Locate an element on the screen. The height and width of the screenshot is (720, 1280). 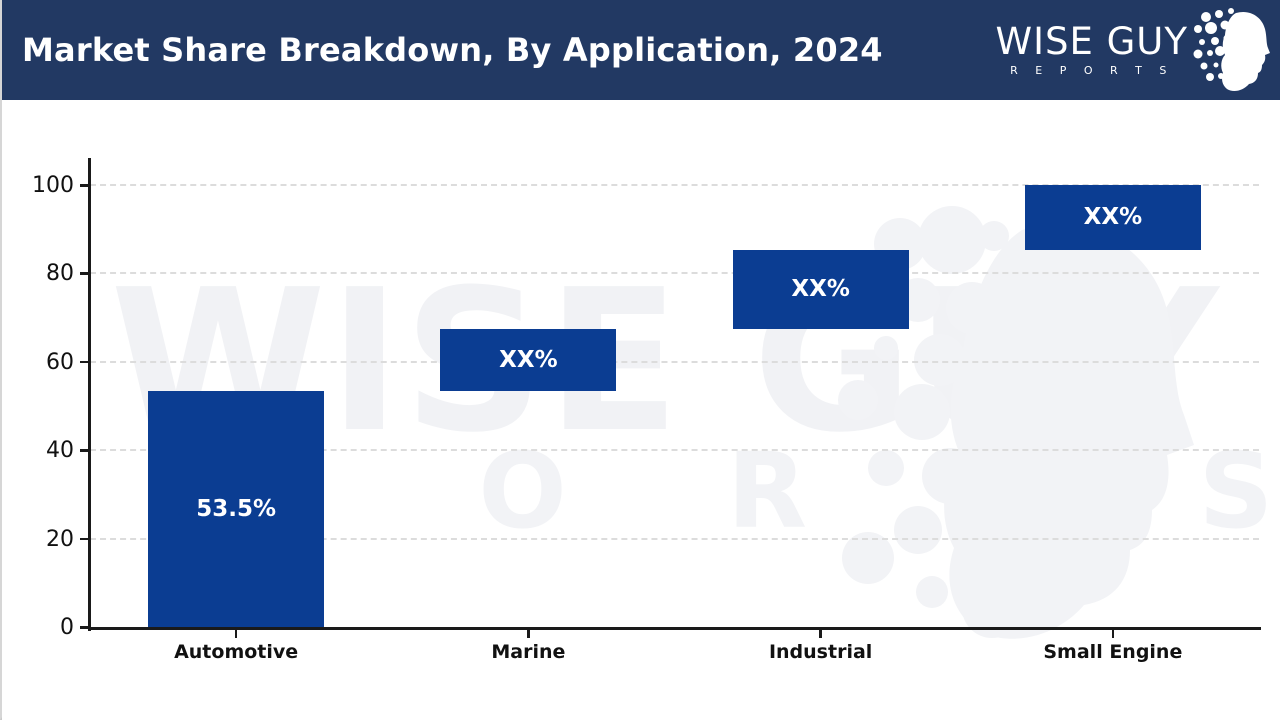
bar-marine: XX% is located at coordinates (528, 359).